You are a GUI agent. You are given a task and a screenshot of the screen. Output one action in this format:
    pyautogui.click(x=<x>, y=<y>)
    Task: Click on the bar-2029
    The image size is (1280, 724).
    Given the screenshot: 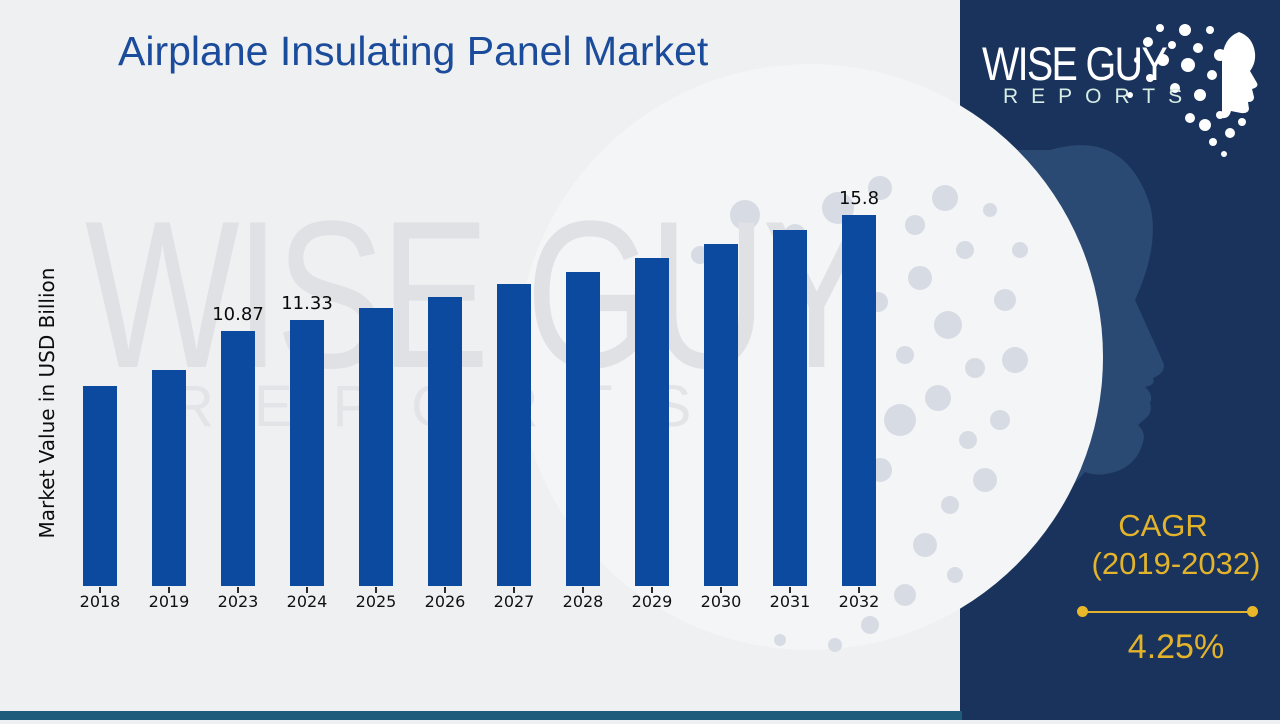 What is the action you would take?
    pyautogui.click(x=652, y=422)
    